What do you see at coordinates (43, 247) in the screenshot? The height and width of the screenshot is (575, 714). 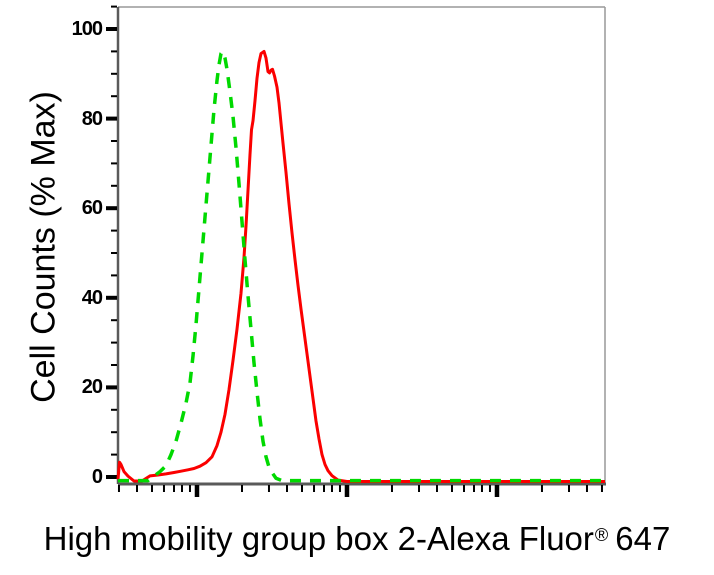 I see `y-axis-title: Cell Counts (% Max)` at bounding box center [43, 247].